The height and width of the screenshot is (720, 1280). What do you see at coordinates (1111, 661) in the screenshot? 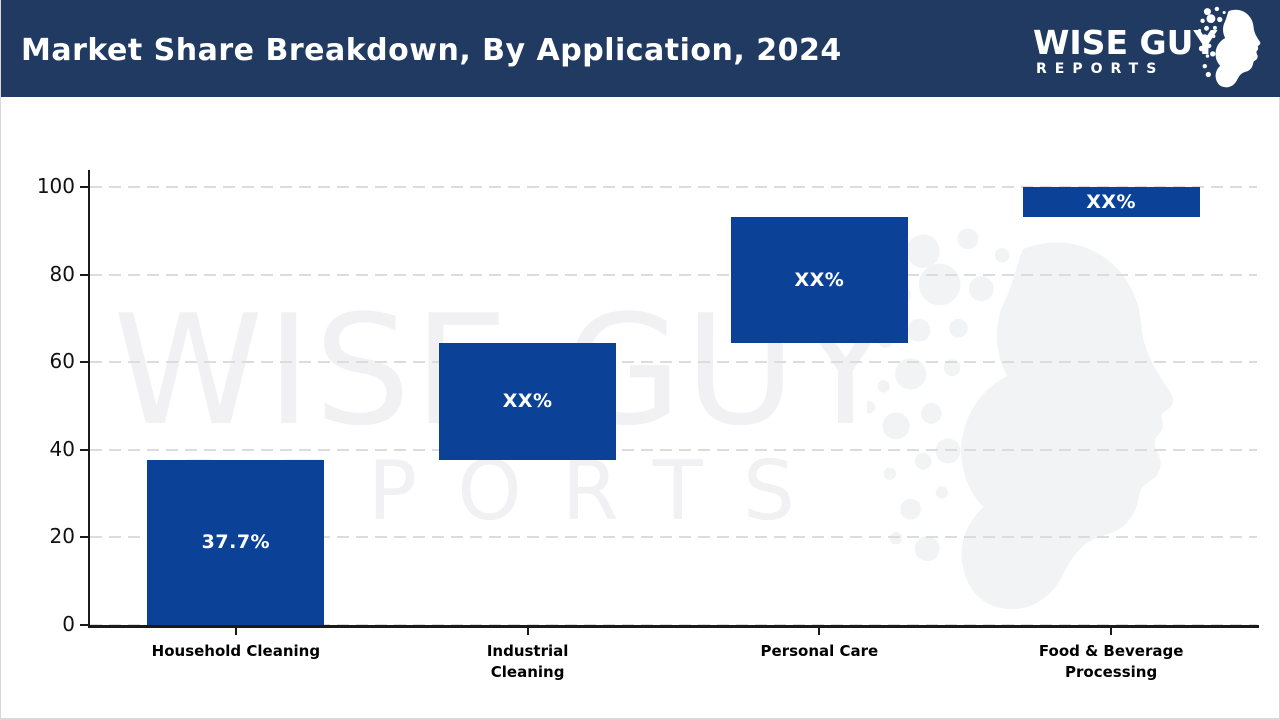
I see `x-category-label-food-beverage-processing: Food & Beverage Processing` at bounding box center [1111, 661].